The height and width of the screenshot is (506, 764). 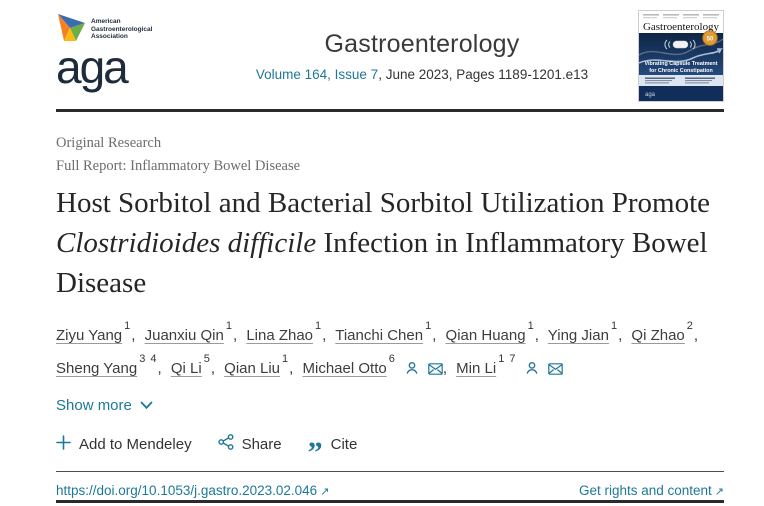 I want to click on article-section: Full Report: Inflammatory Bowel Disease, so click(x=178, y=166).